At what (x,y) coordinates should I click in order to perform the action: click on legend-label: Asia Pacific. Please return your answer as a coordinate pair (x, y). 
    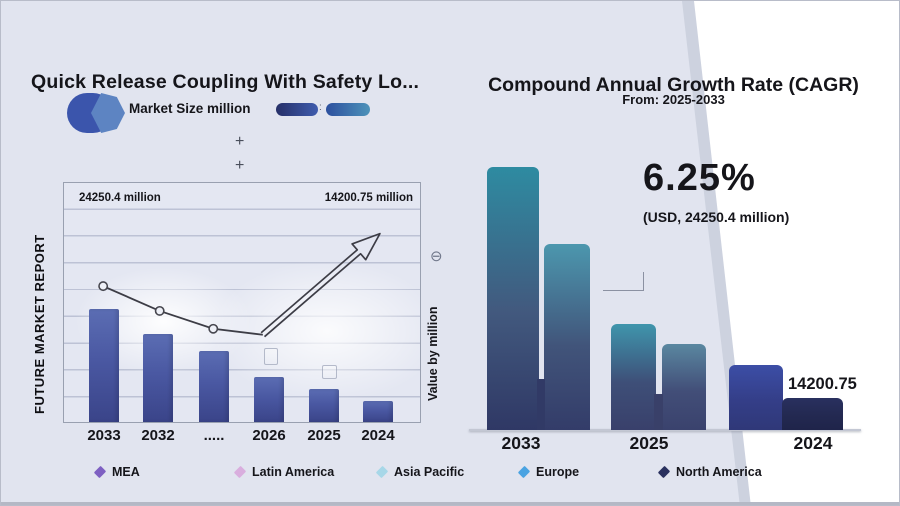
    Looking at the image, I should click on (429, 472).